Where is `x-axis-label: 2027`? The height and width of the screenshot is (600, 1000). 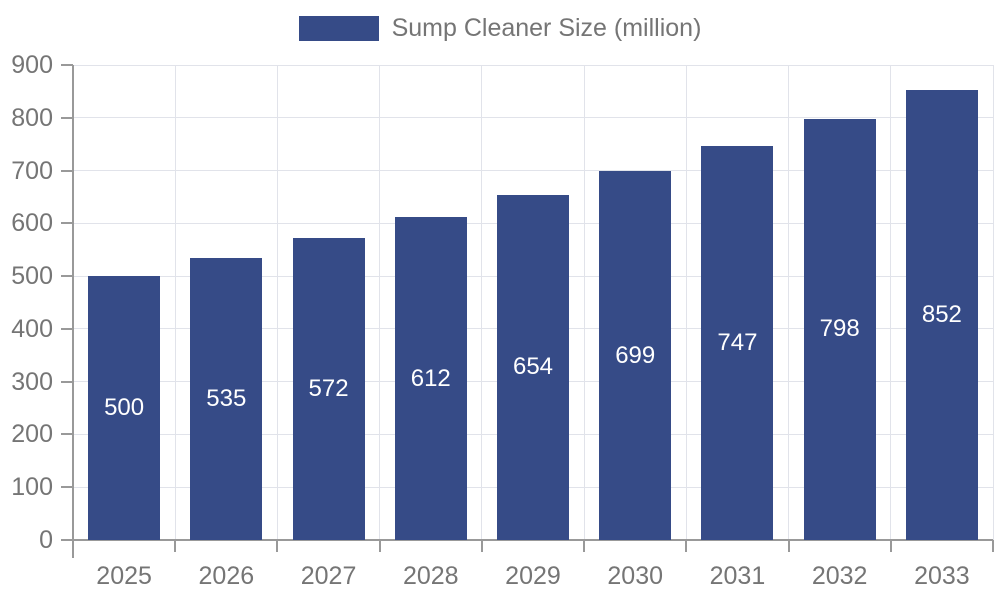 x-axis-label: 2027 is located at coordinates (328, 576).